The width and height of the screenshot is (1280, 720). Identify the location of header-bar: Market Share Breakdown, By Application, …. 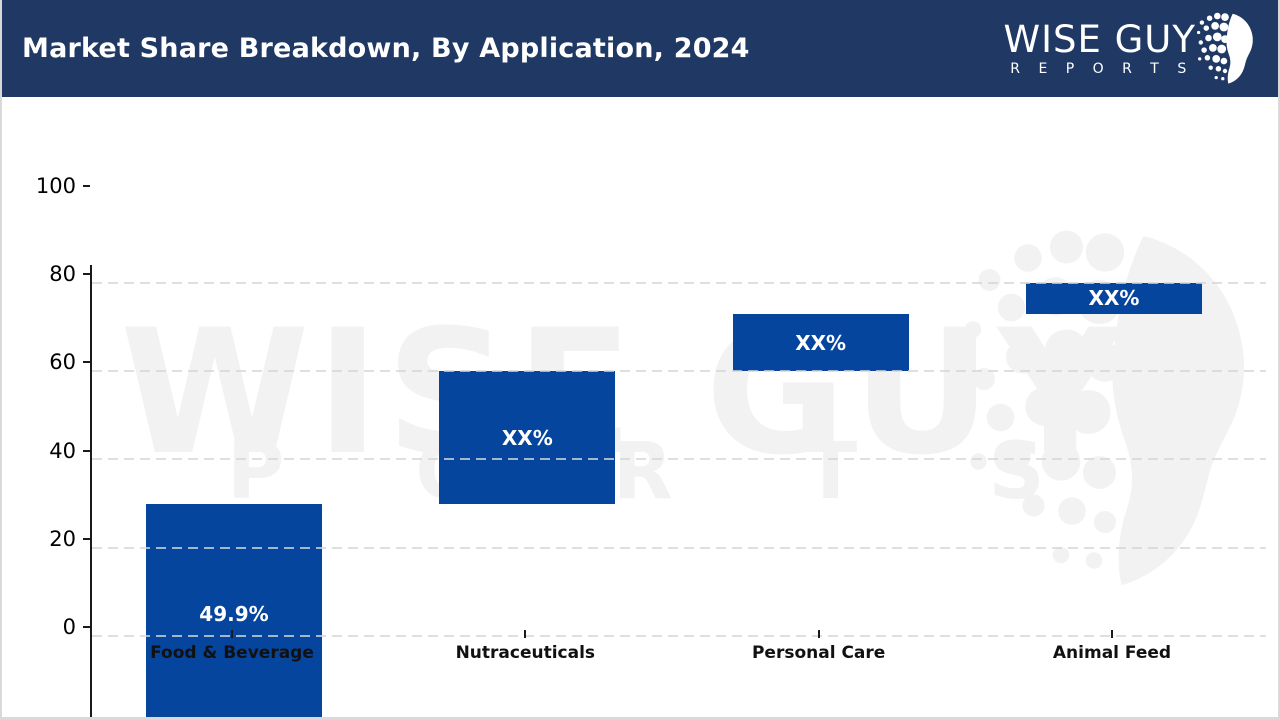
(640, 48).